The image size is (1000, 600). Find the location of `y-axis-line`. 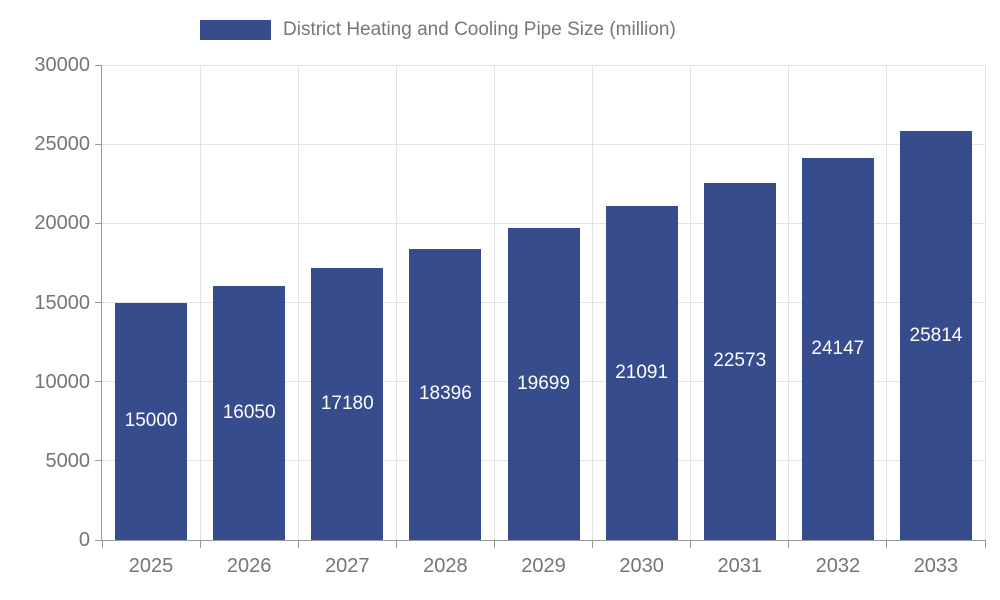

y-axis-line is located at coordinates (101, 303).